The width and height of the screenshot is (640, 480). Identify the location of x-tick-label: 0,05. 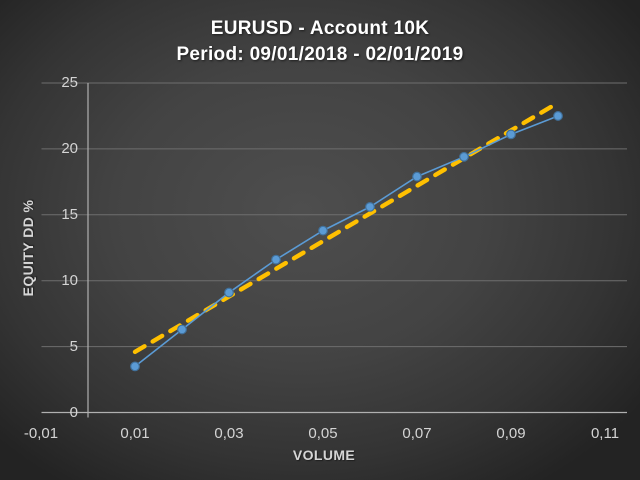
(323, 433).